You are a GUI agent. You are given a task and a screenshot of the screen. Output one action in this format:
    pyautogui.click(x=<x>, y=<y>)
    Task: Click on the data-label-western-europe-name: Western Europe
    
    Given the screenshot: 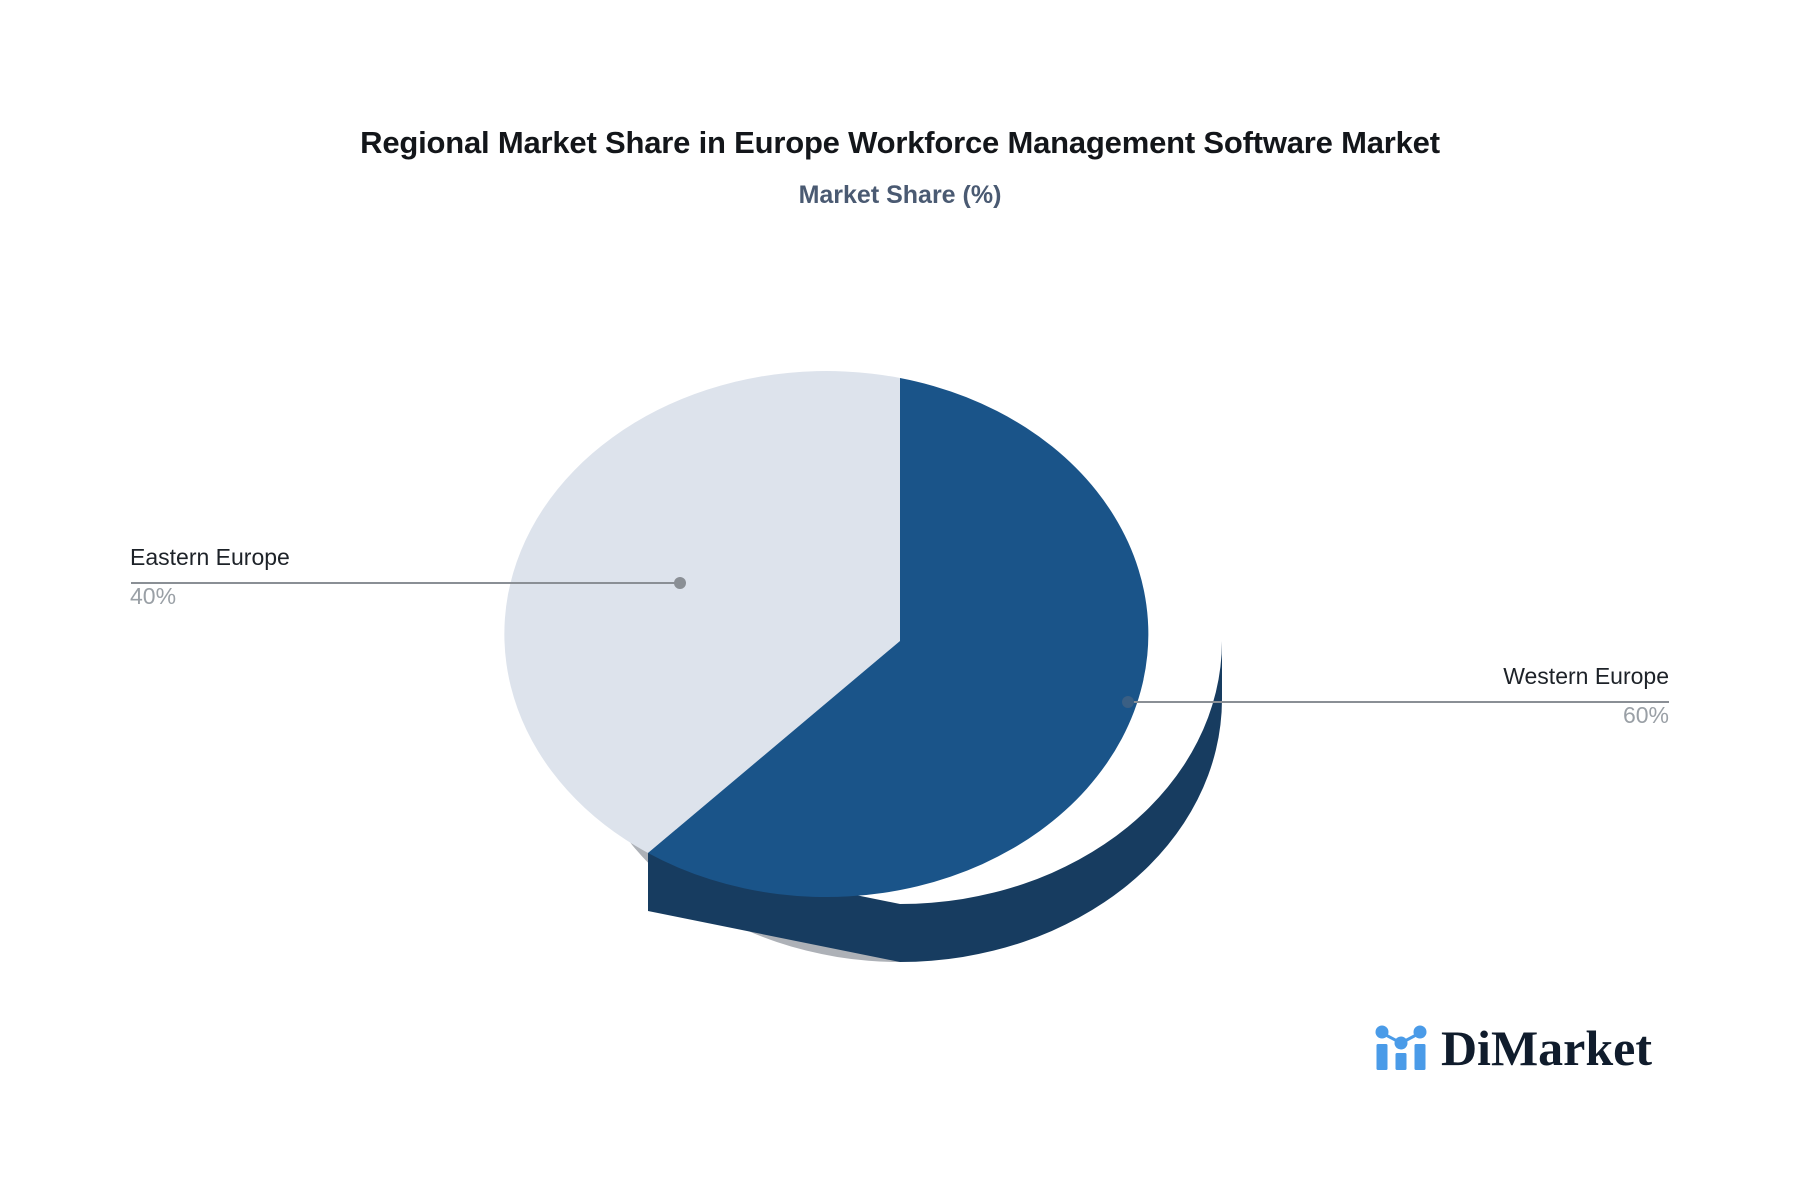 What is the action you would take?
    pyautogui.click(x=1586, y=676)
    